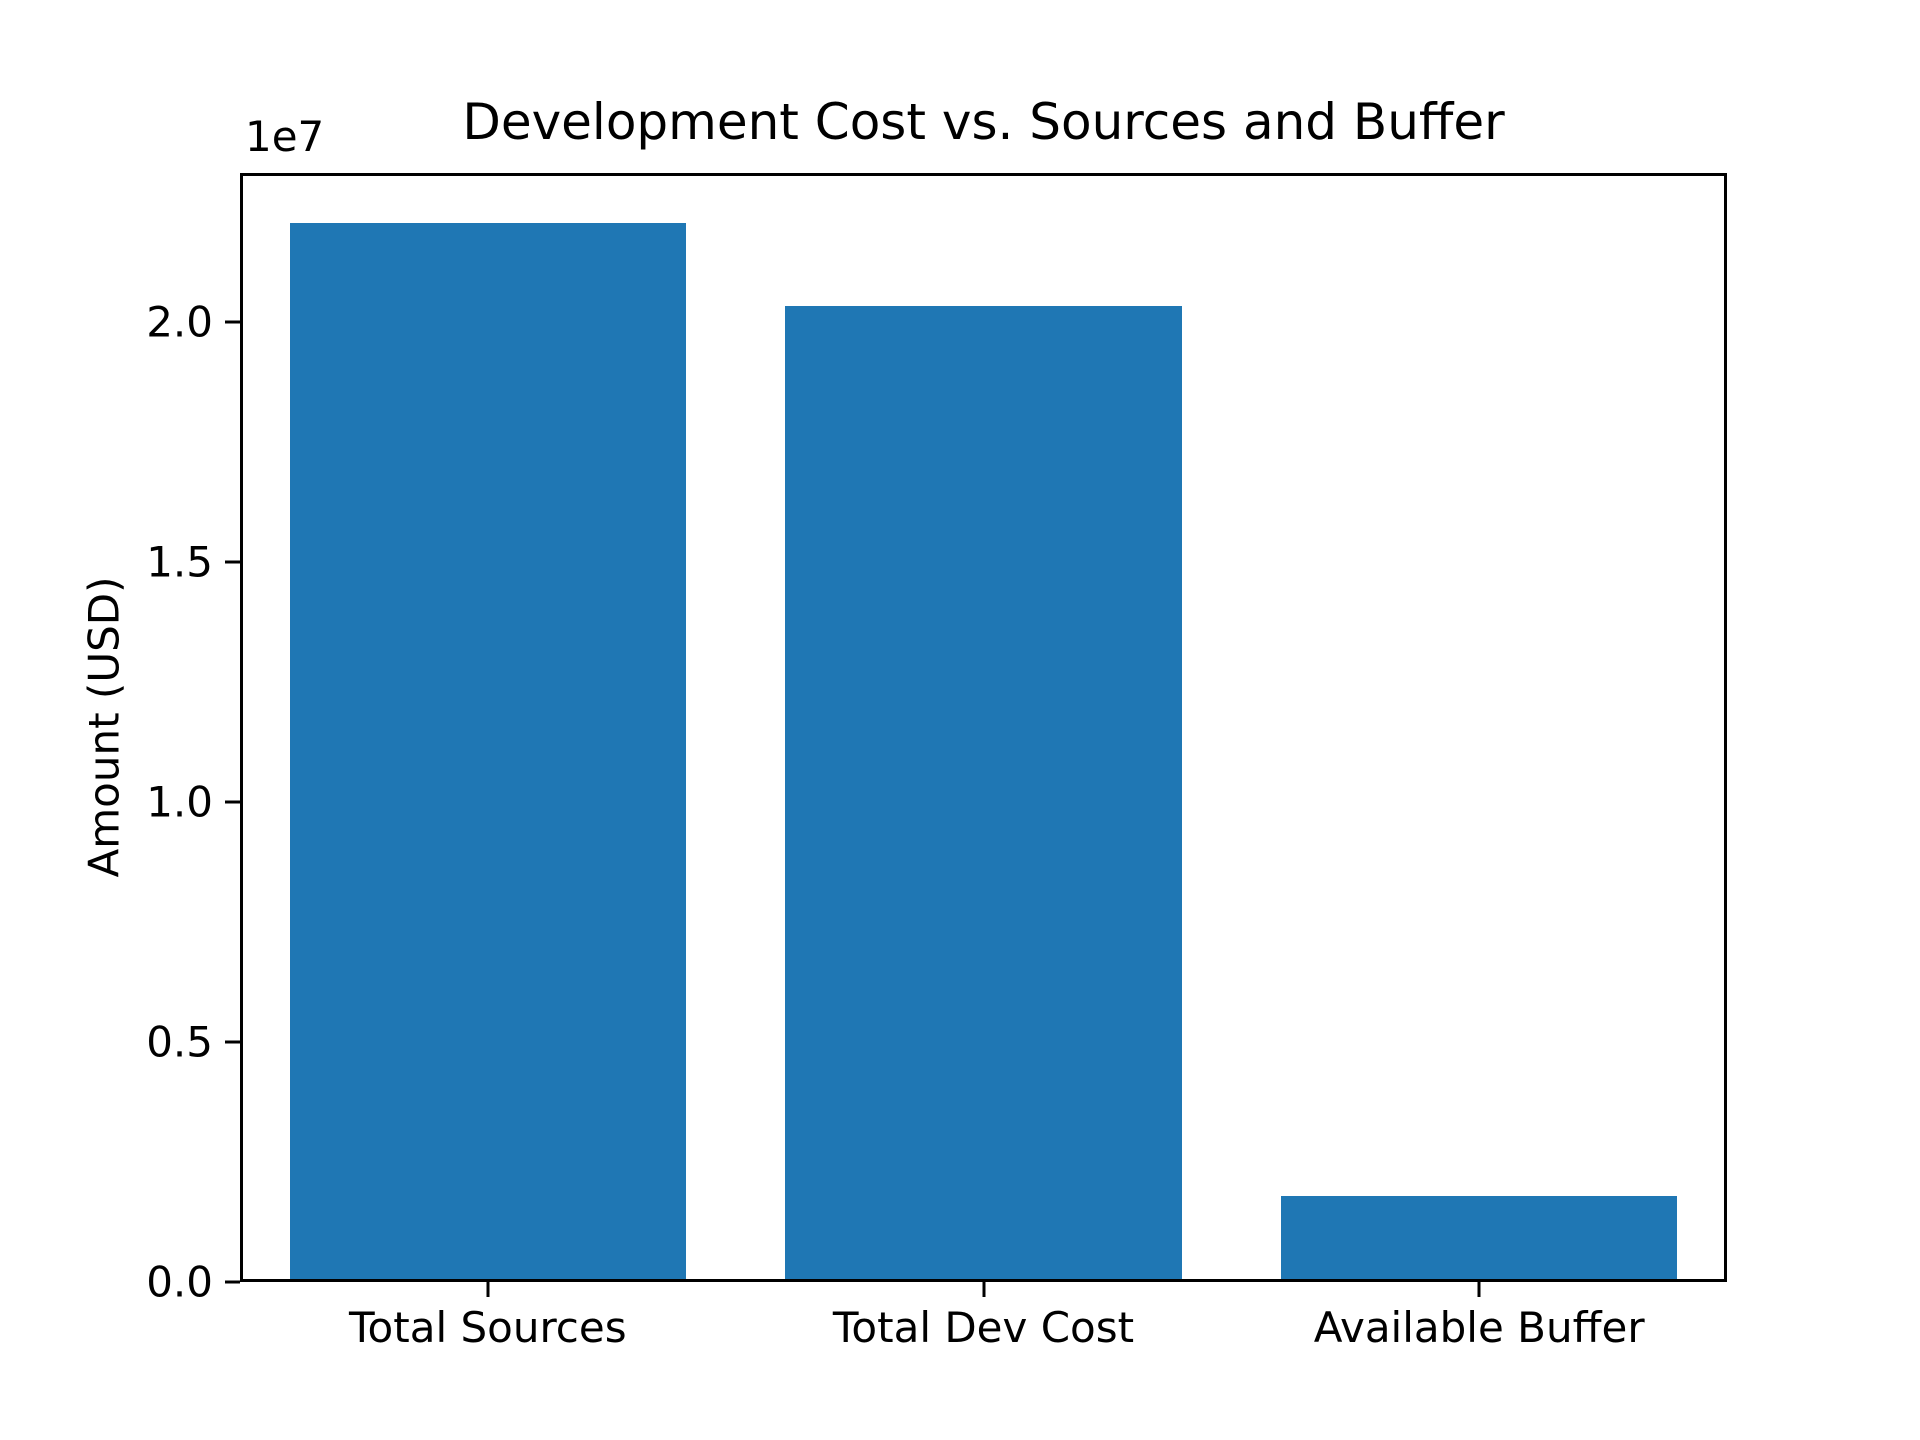 Image resolution: width=1920 pixels, height=1440 pixels. What do you see at coordinates (983, 122) in the screenshot?
I see `chart-title: Development Cost vs. Sources and Buffer` at bounding box center [983, 122].